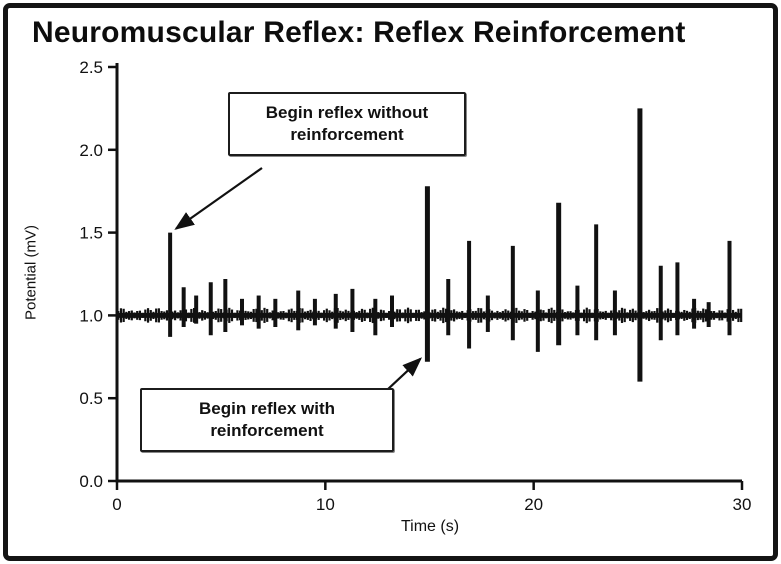  What do you see at coordinates (116, 504) in the screenshot?
I see `svg-text: 0` at bounding box center [116, 504].